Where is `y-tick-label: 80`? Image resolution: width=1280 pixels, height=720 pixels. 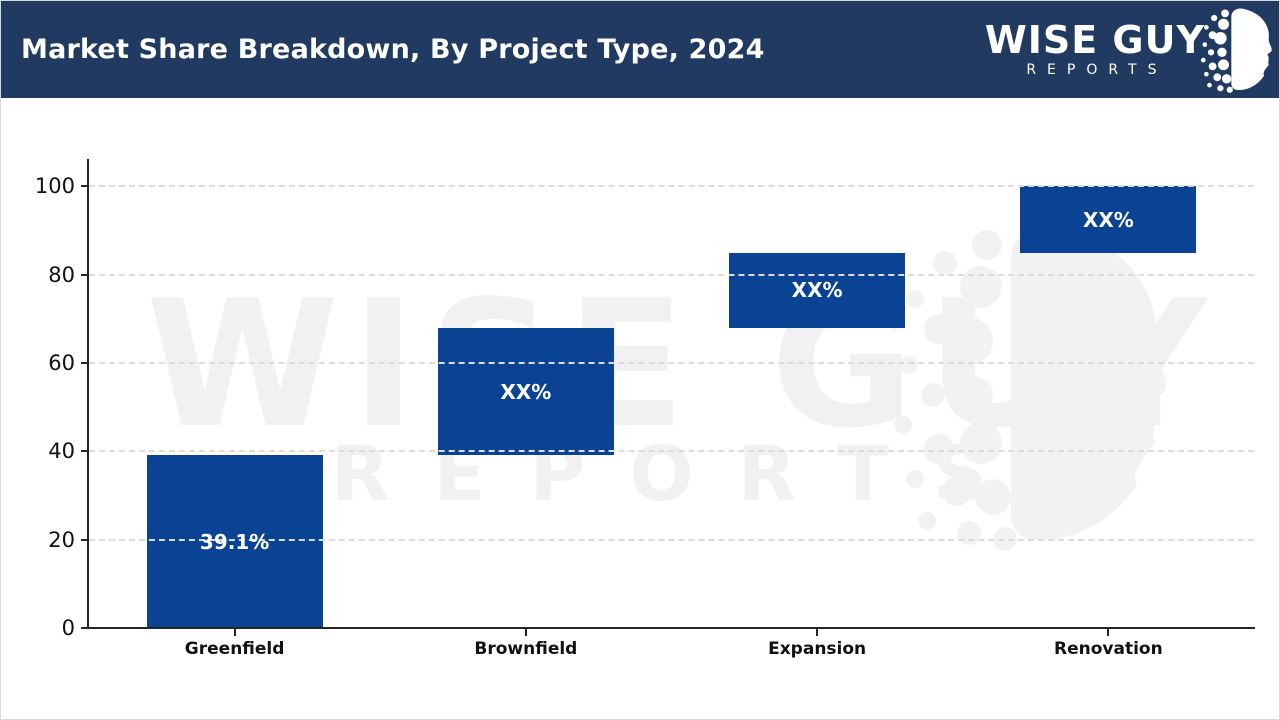 y-tick-label: 80 is located at coordinates (61, 274).